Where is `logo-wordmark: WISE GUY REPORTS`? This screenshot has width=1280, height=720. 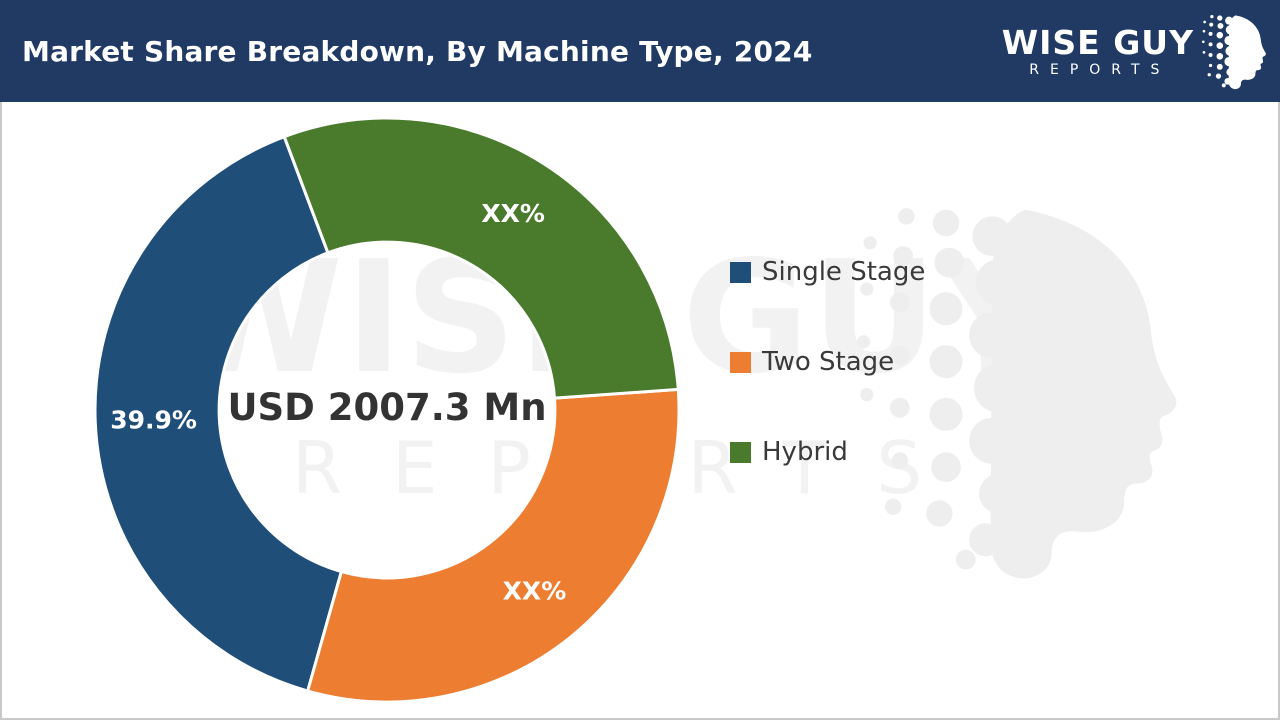 logo-wordmark: WISE GUY REPORTS is located at coordinates (1098, 51).